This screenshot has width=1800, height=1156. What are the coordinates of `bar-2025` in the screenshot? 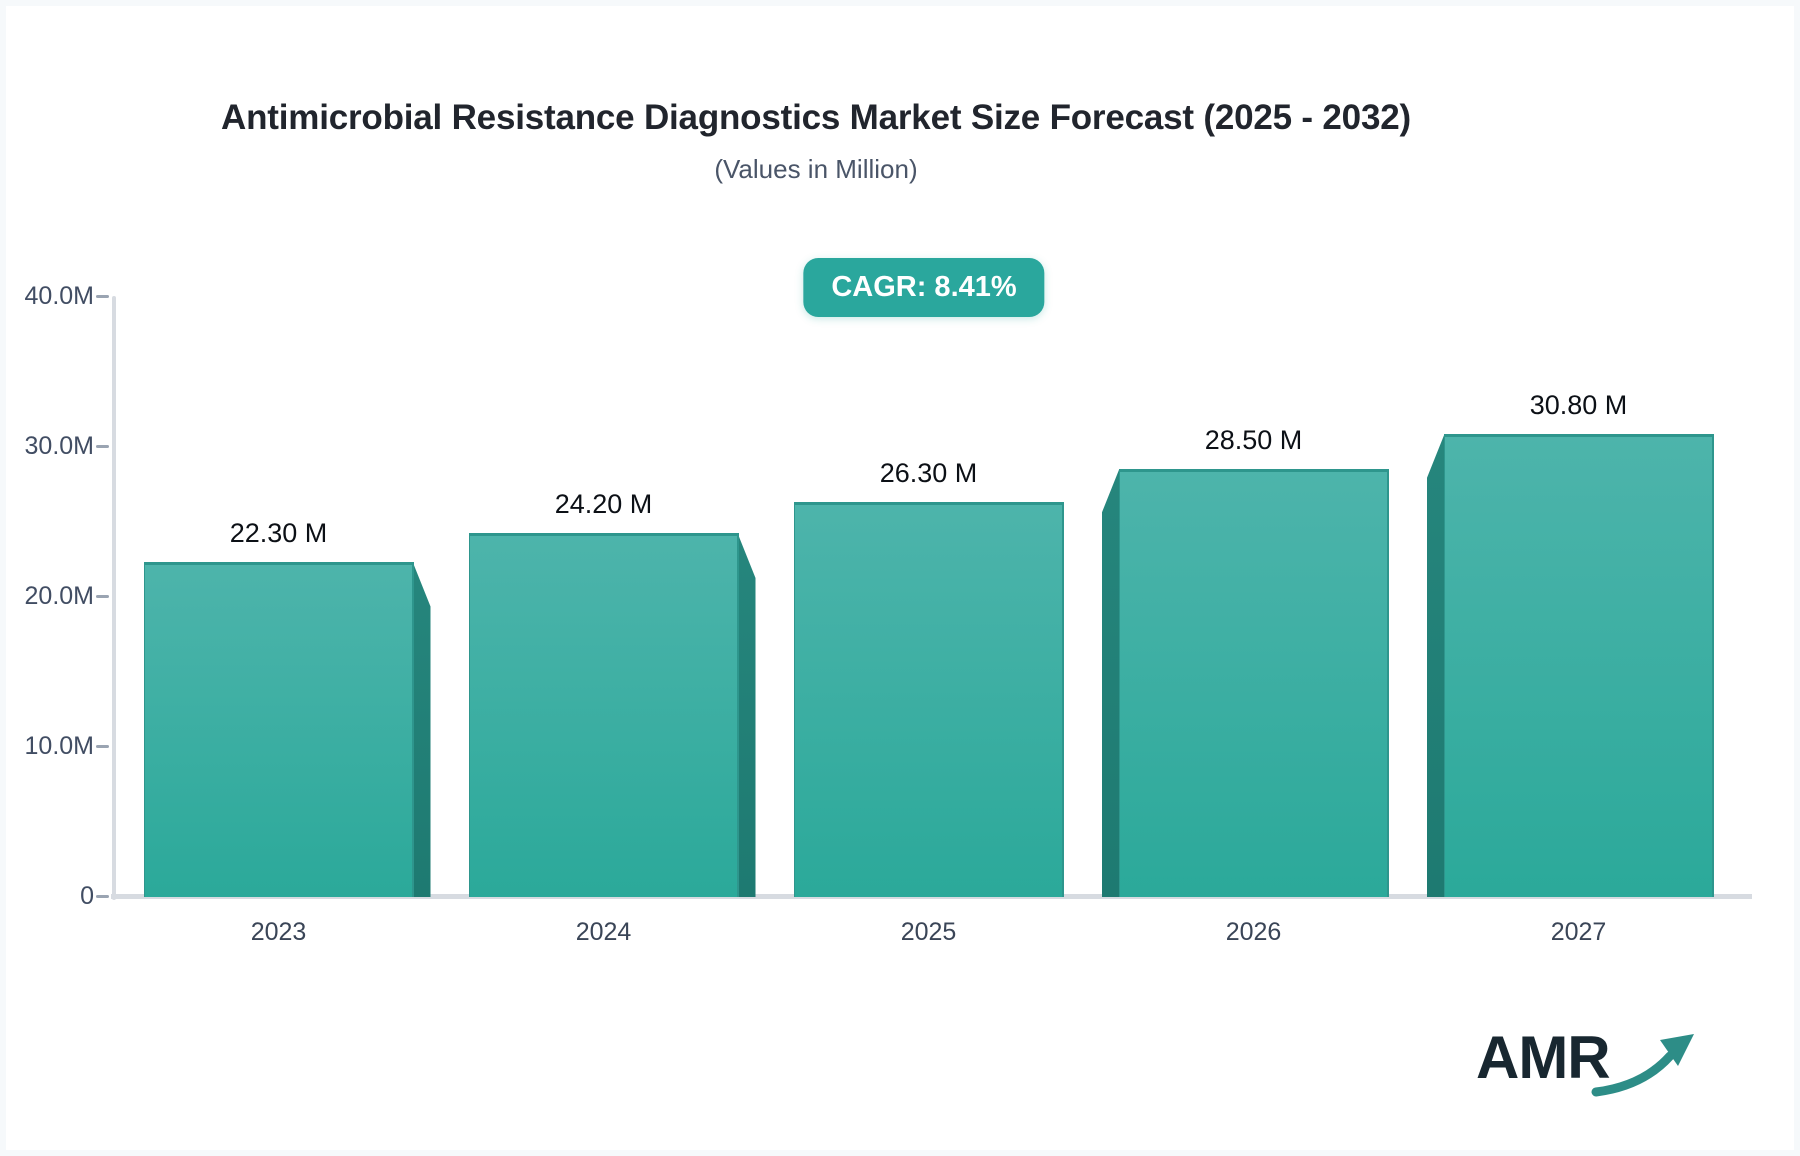 It's located at (928, 699).